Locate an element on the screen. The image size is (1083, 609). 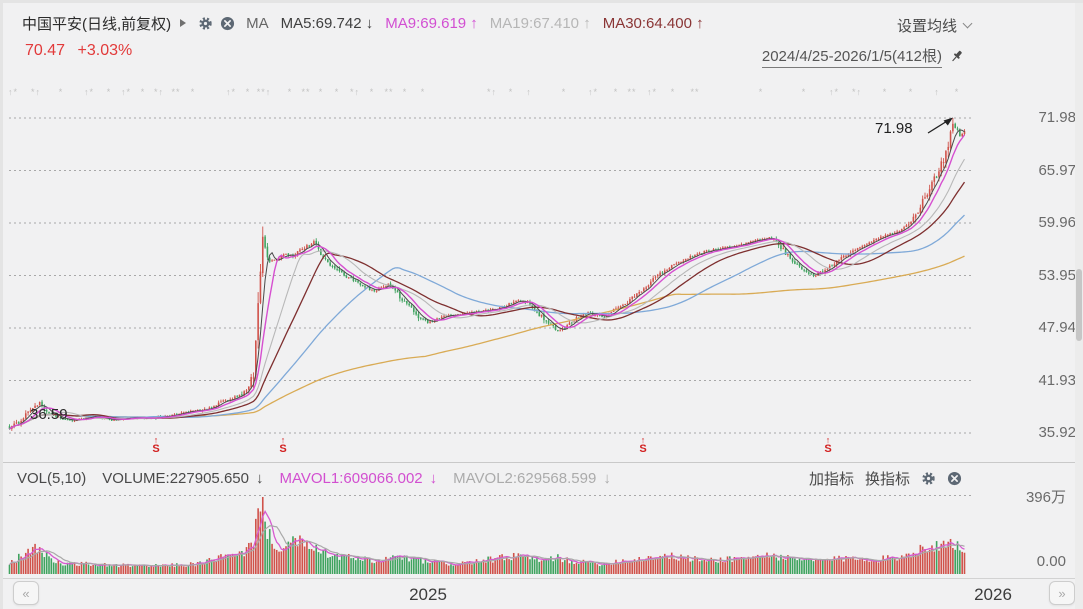
price-axis-label: 41.93 is located at coordinates (1057, 380).